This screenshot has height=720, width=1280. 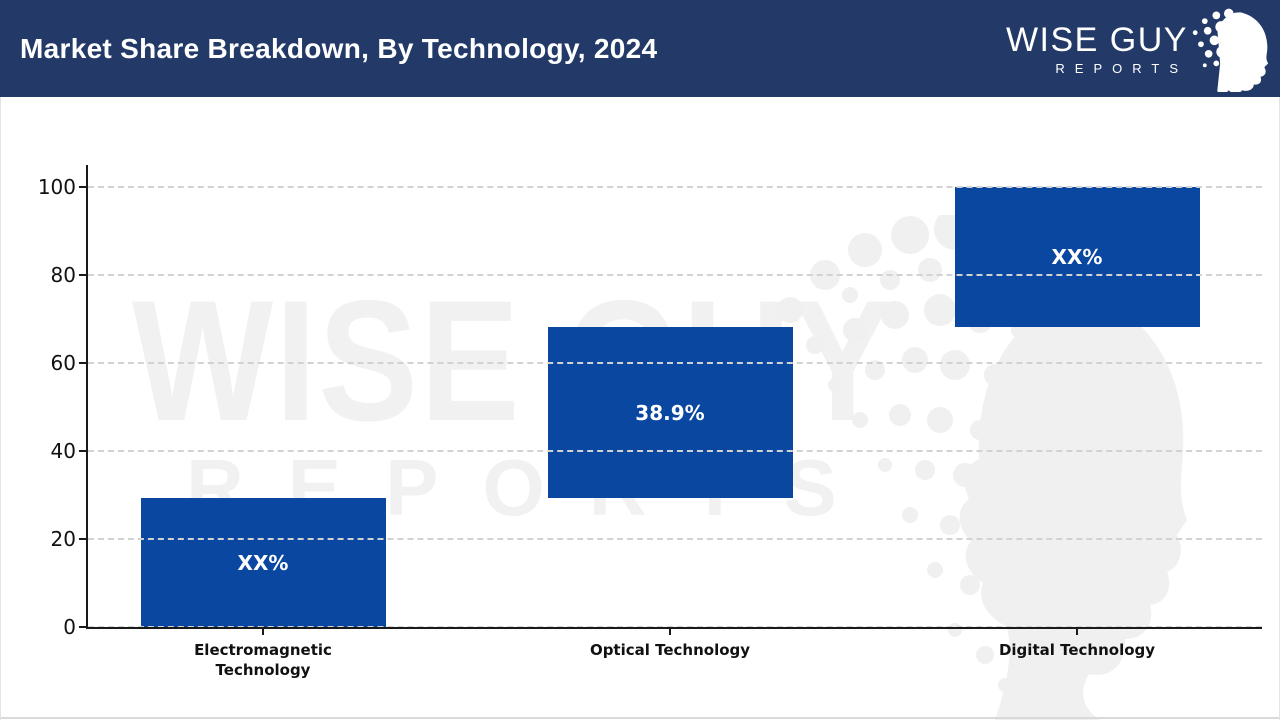 What do you see at coordinates (670, 650) in the screenshot?
I see `x-axis-category-label-optical-technology: Optical Technology` at bounding box center [670, 650].